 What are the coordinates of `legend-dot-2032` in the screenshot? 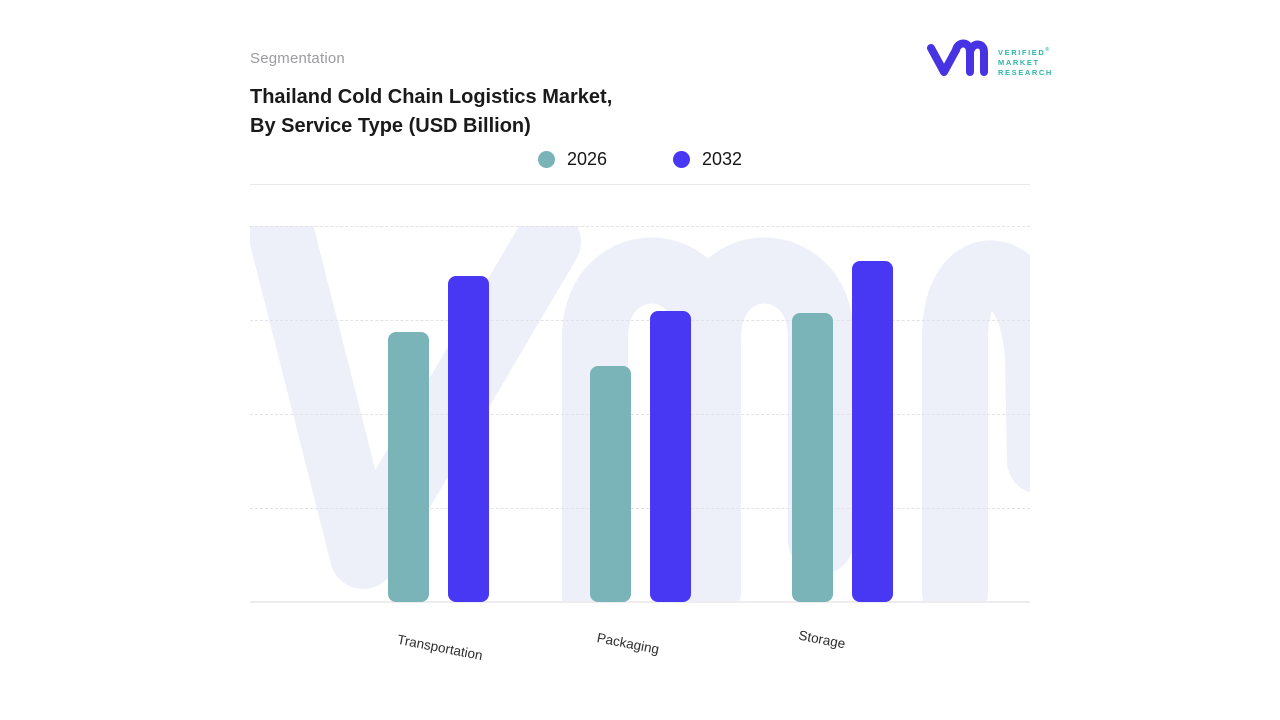 It's located at (681, 159).